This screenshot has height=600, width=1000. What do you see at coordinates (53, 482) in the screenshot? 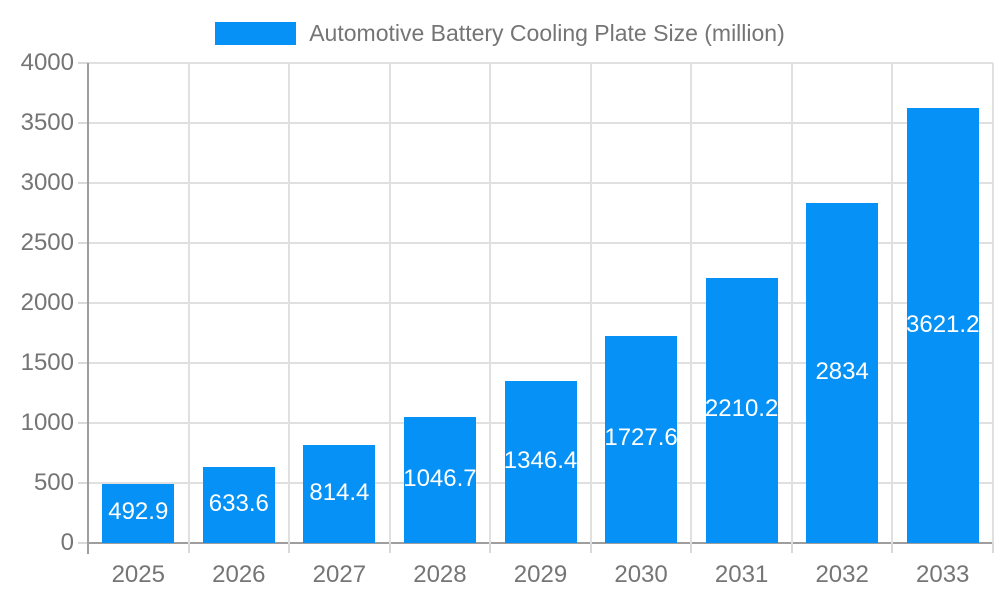
I see `y-axis-tick-label: 500` at bounding box center [53, 482].